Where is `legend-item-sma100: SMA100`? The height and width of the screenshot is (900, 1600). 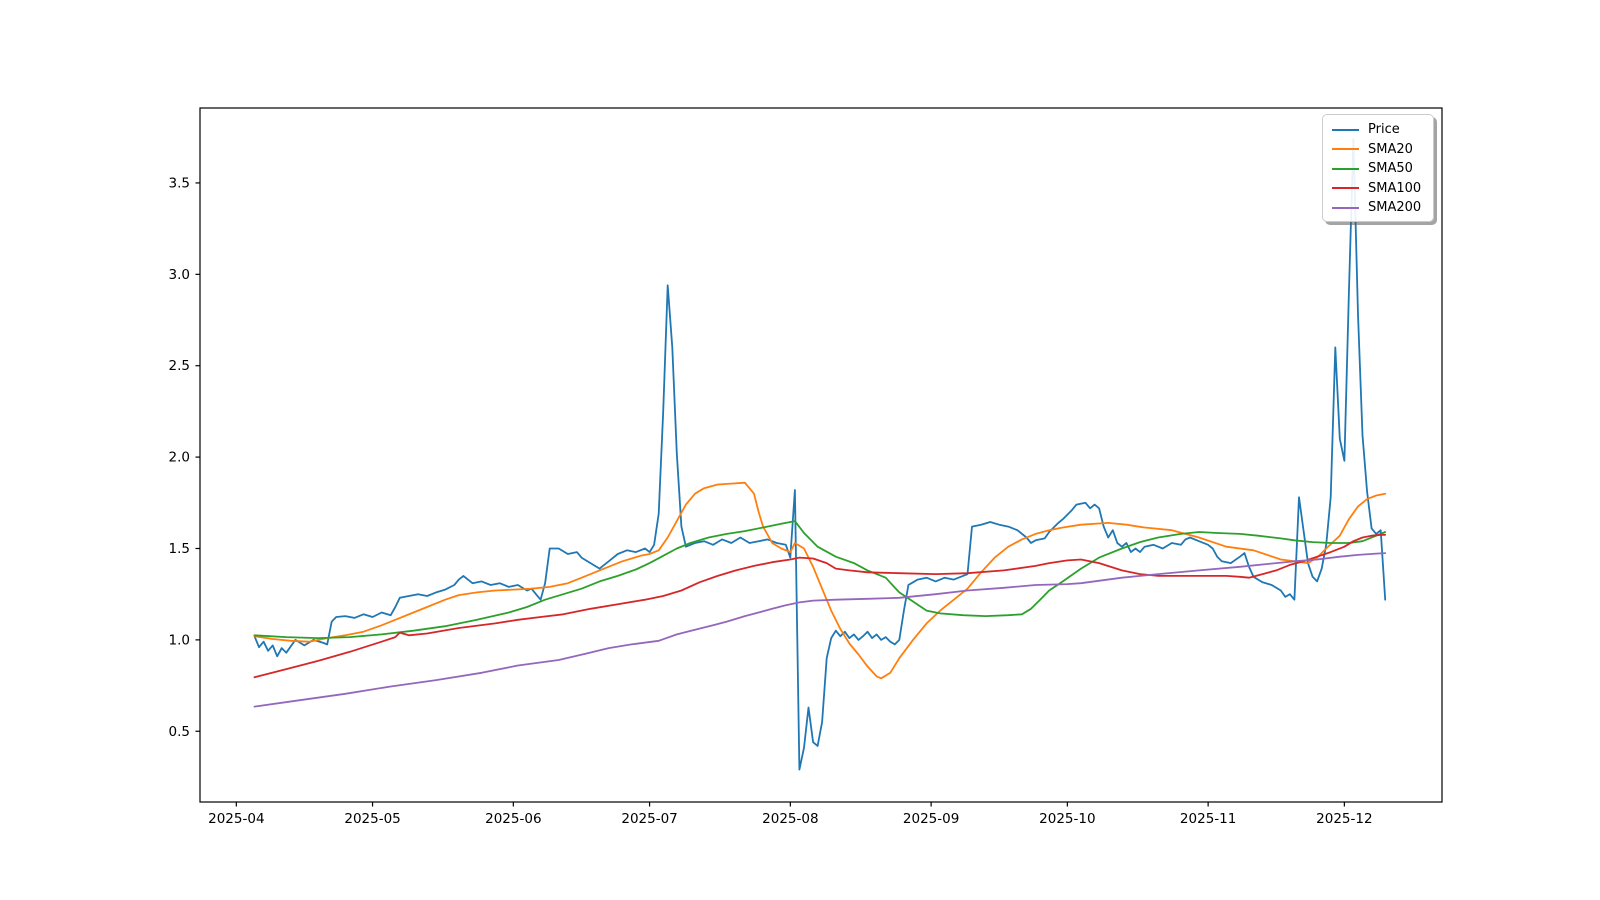 legend-item-sma100: SMA100 is located at coordinates (1379, 189).